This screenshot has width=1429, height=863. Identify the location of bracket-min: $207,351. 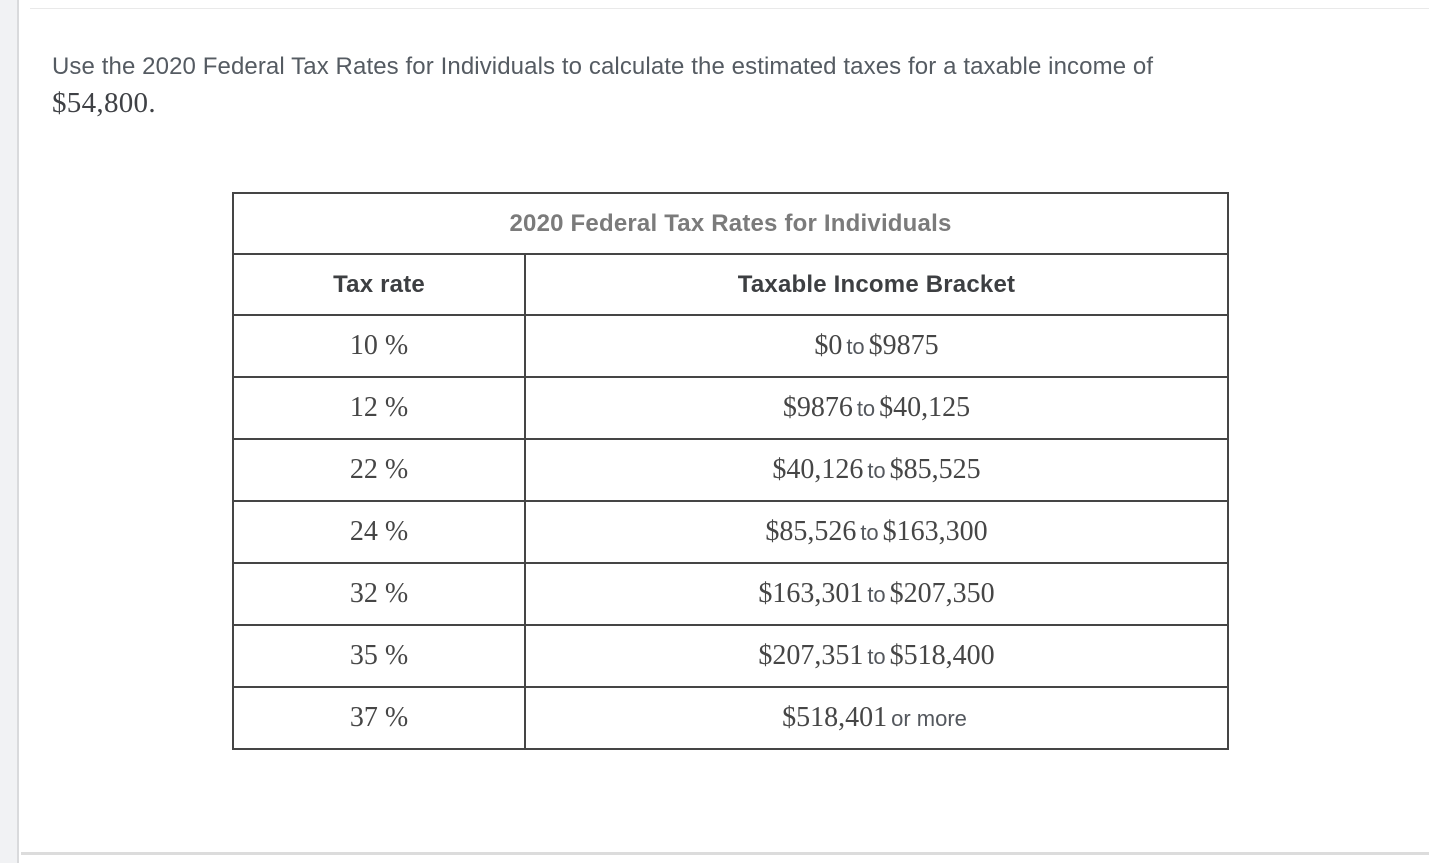
(811, 655).